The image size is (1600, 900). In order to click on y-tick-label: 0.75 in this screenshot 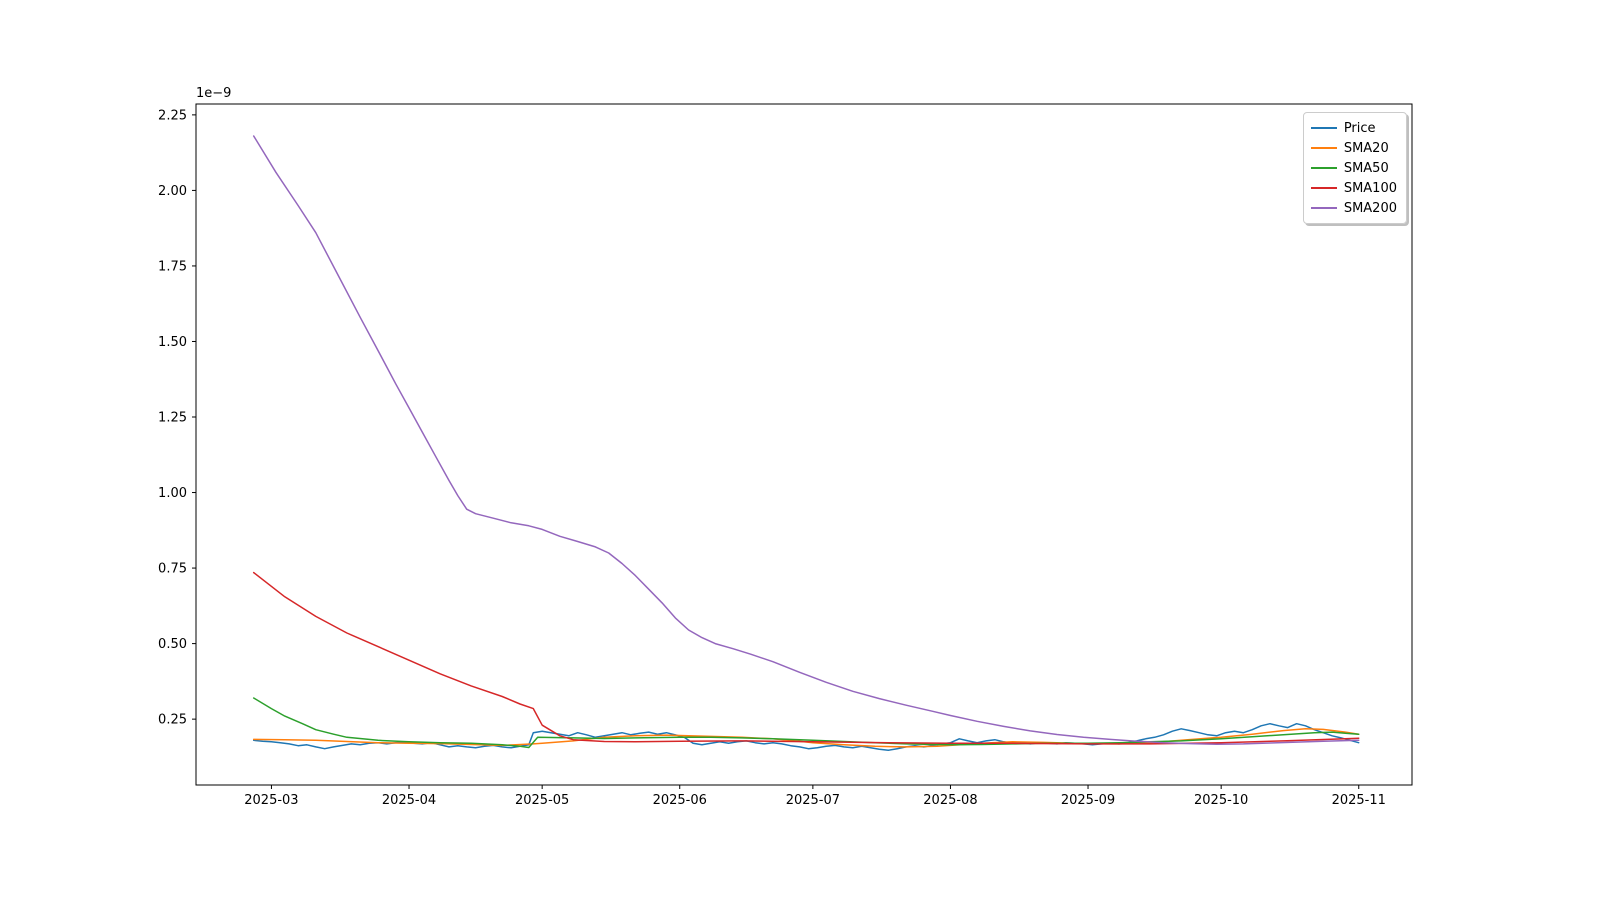, I will do `click(172, 569)`.